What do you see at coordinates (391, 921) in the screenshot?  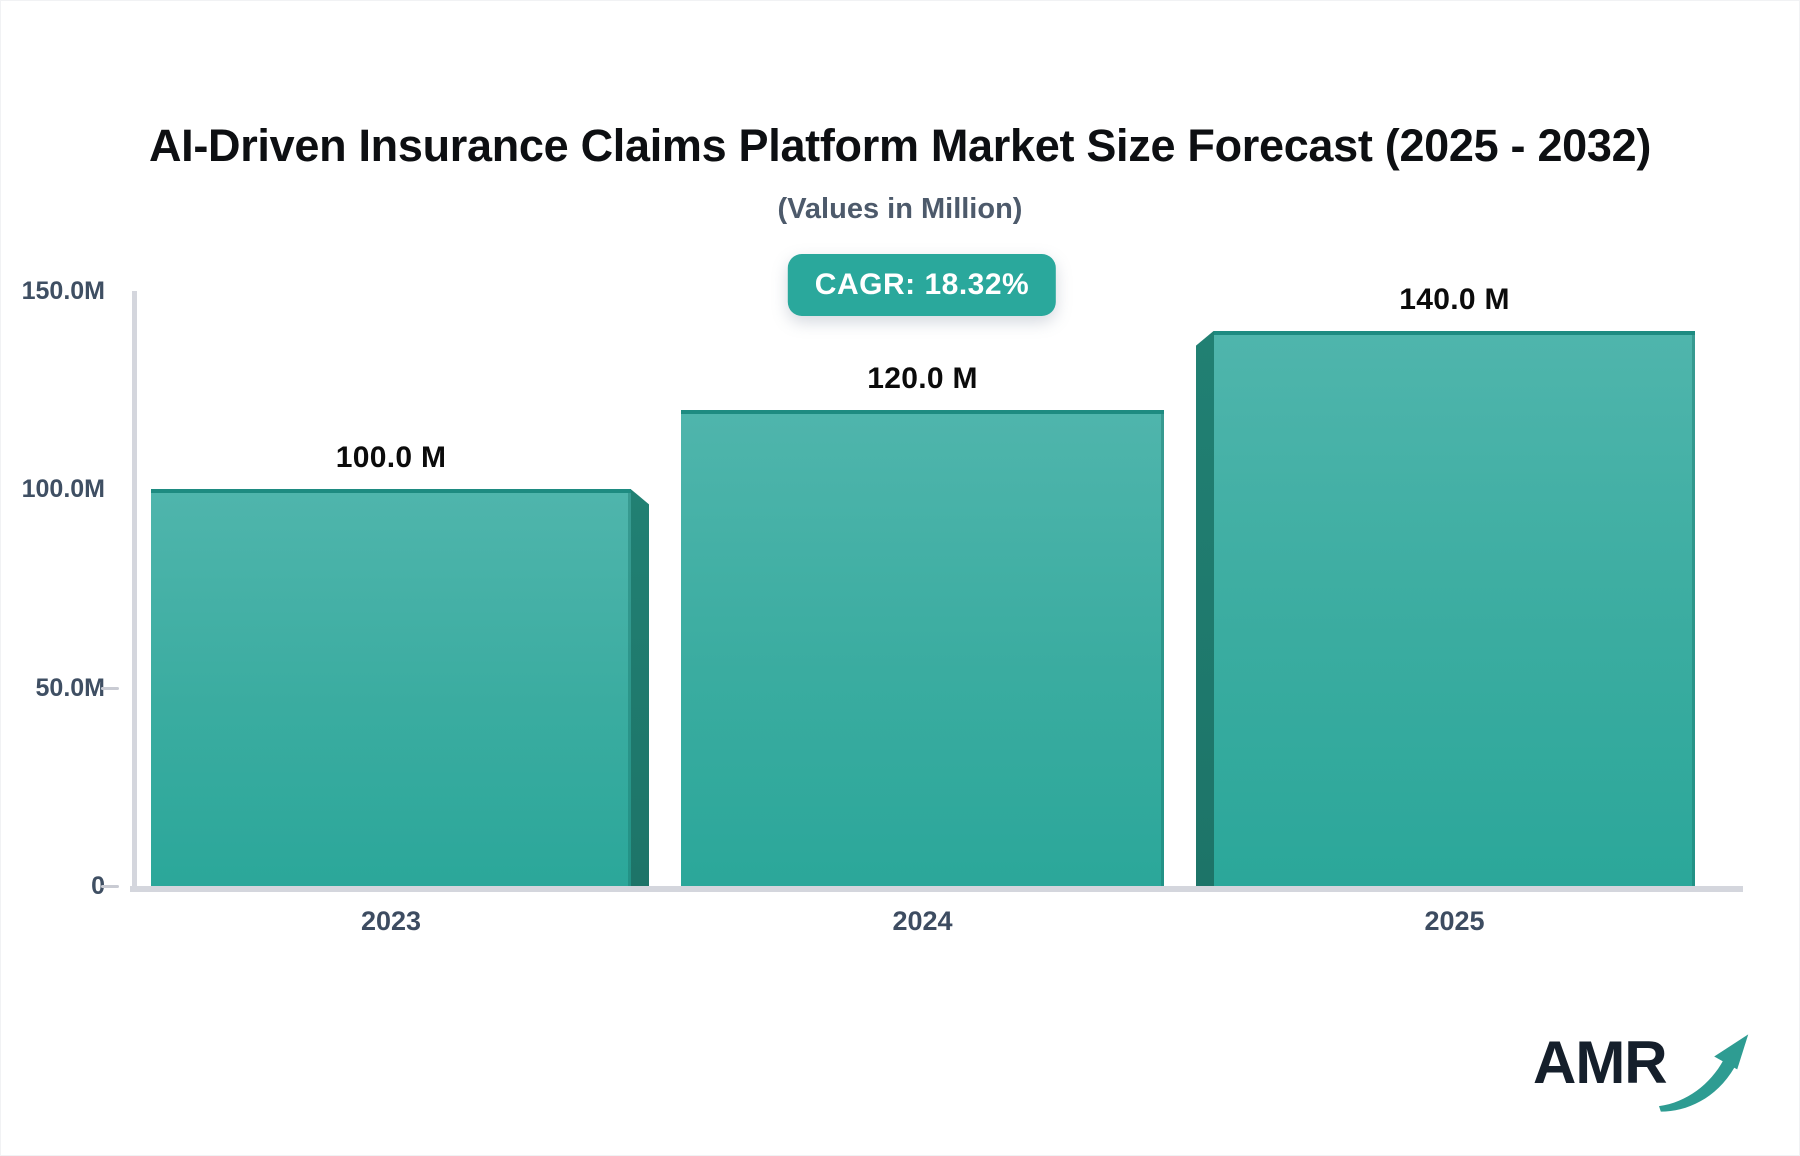 I see `x-label-2023: 2023` at bounding box center [391, 921].